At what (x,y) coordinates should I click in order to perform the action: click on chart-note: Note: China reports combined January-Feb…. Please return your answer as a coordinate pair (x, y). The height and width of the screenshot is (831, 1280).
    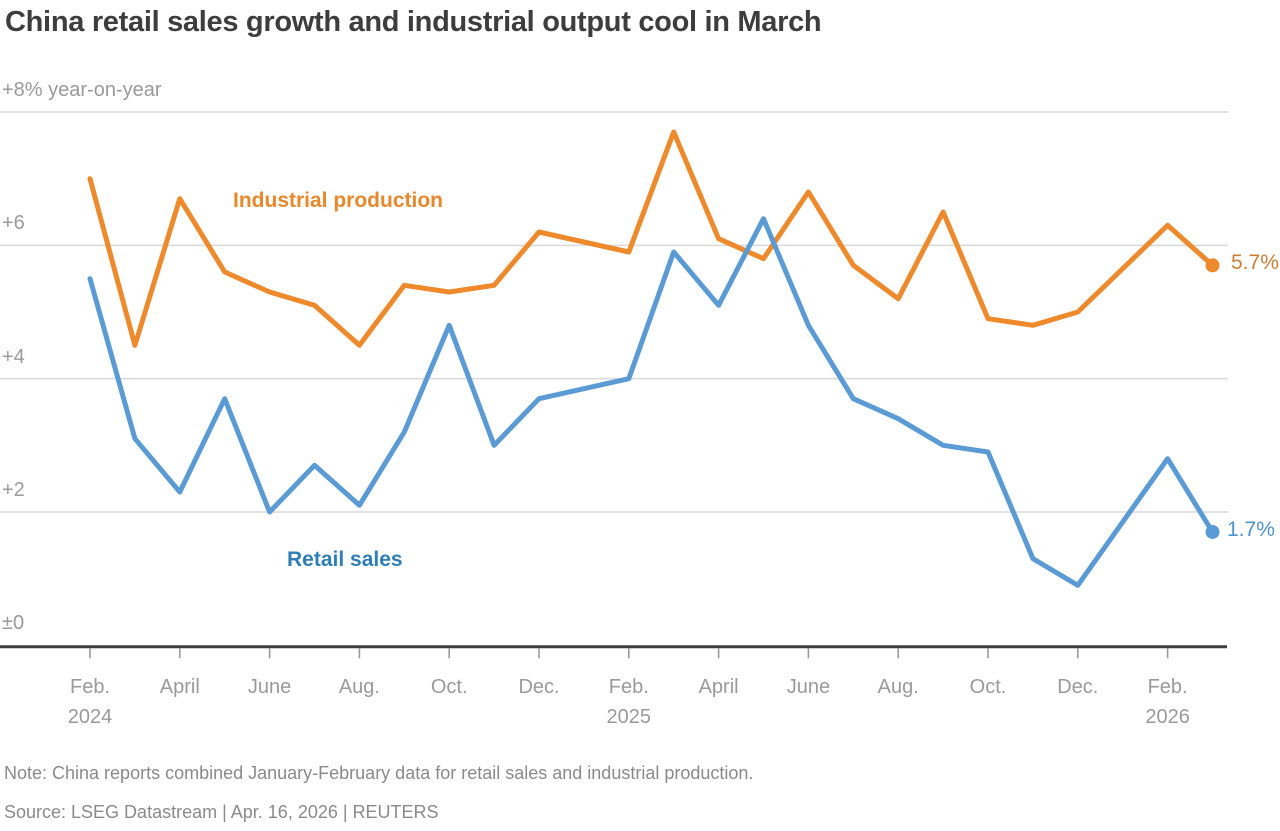
    Looking at the image, I should click on (379, 773).